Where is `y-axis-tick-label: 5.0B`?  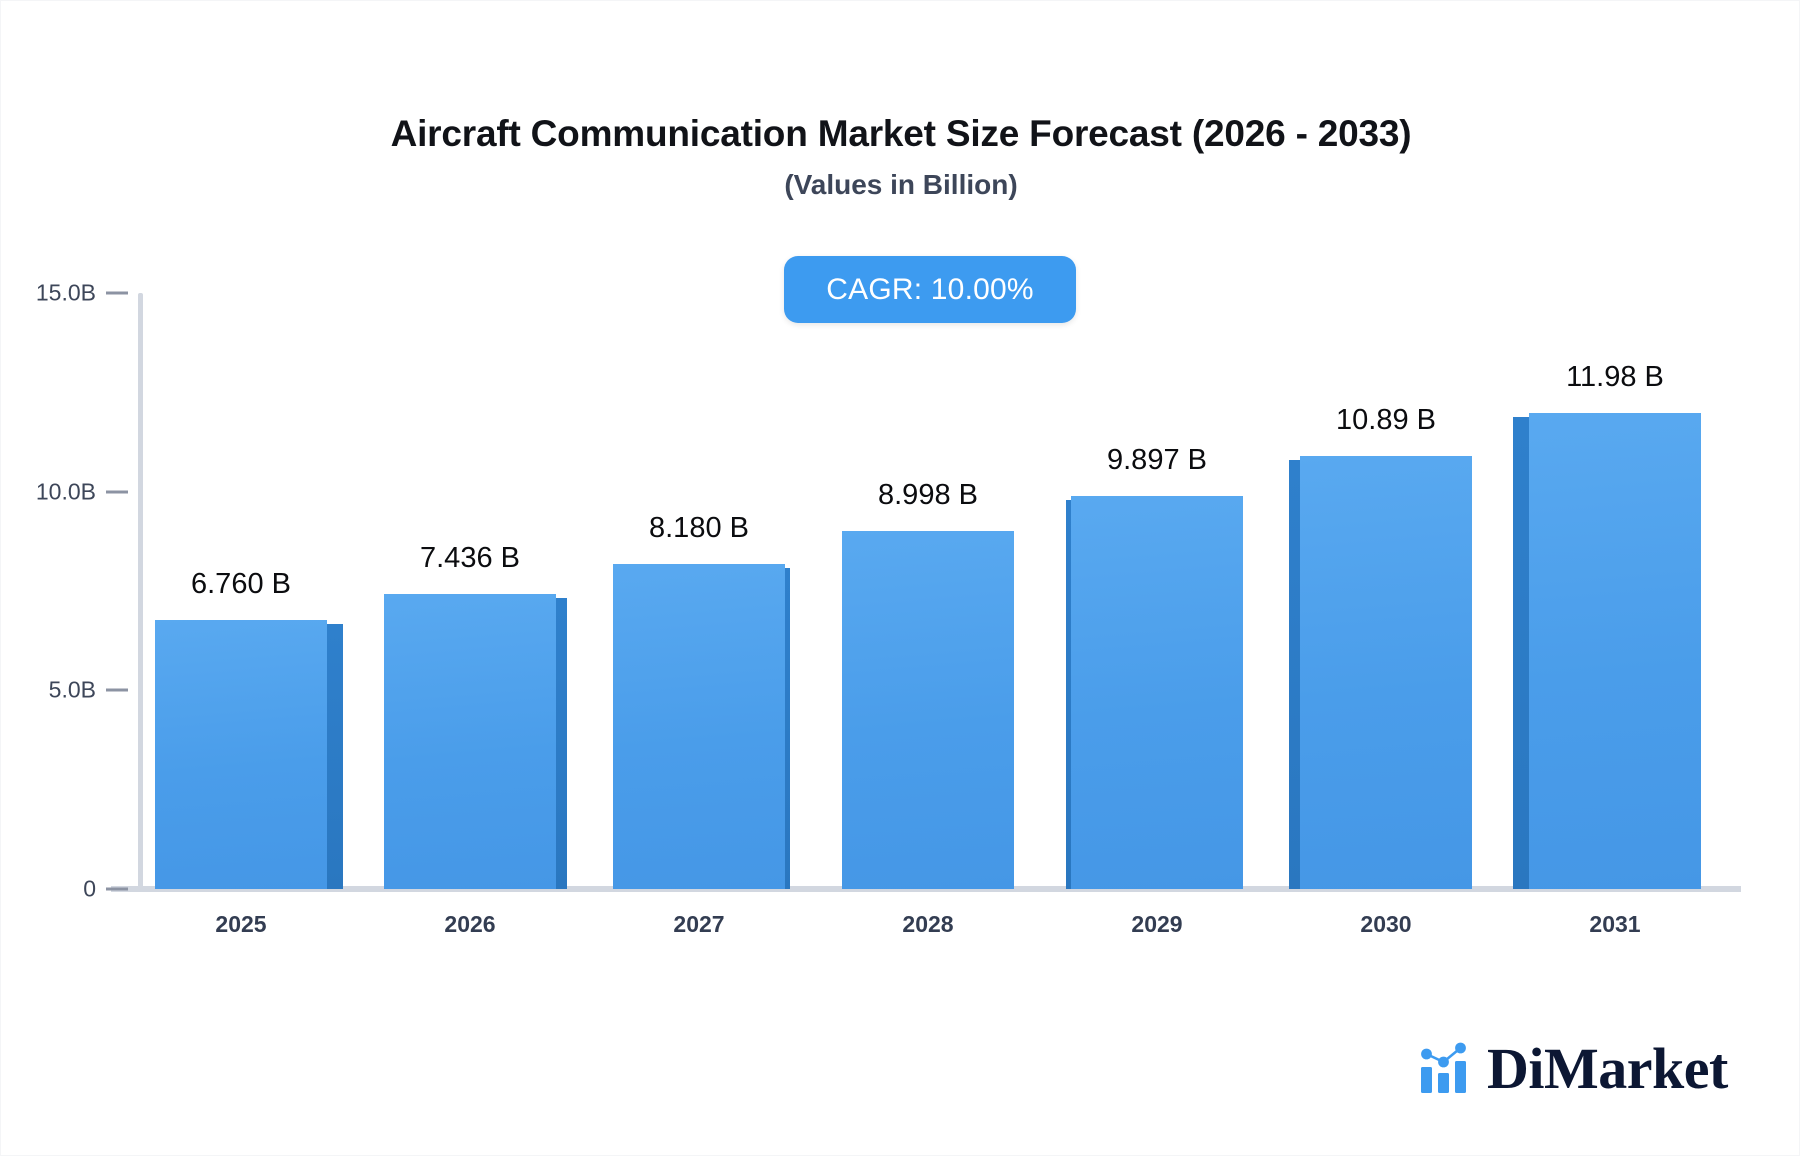 y-axis-tick-label: 5.0B is located at coordinates (72, 689).